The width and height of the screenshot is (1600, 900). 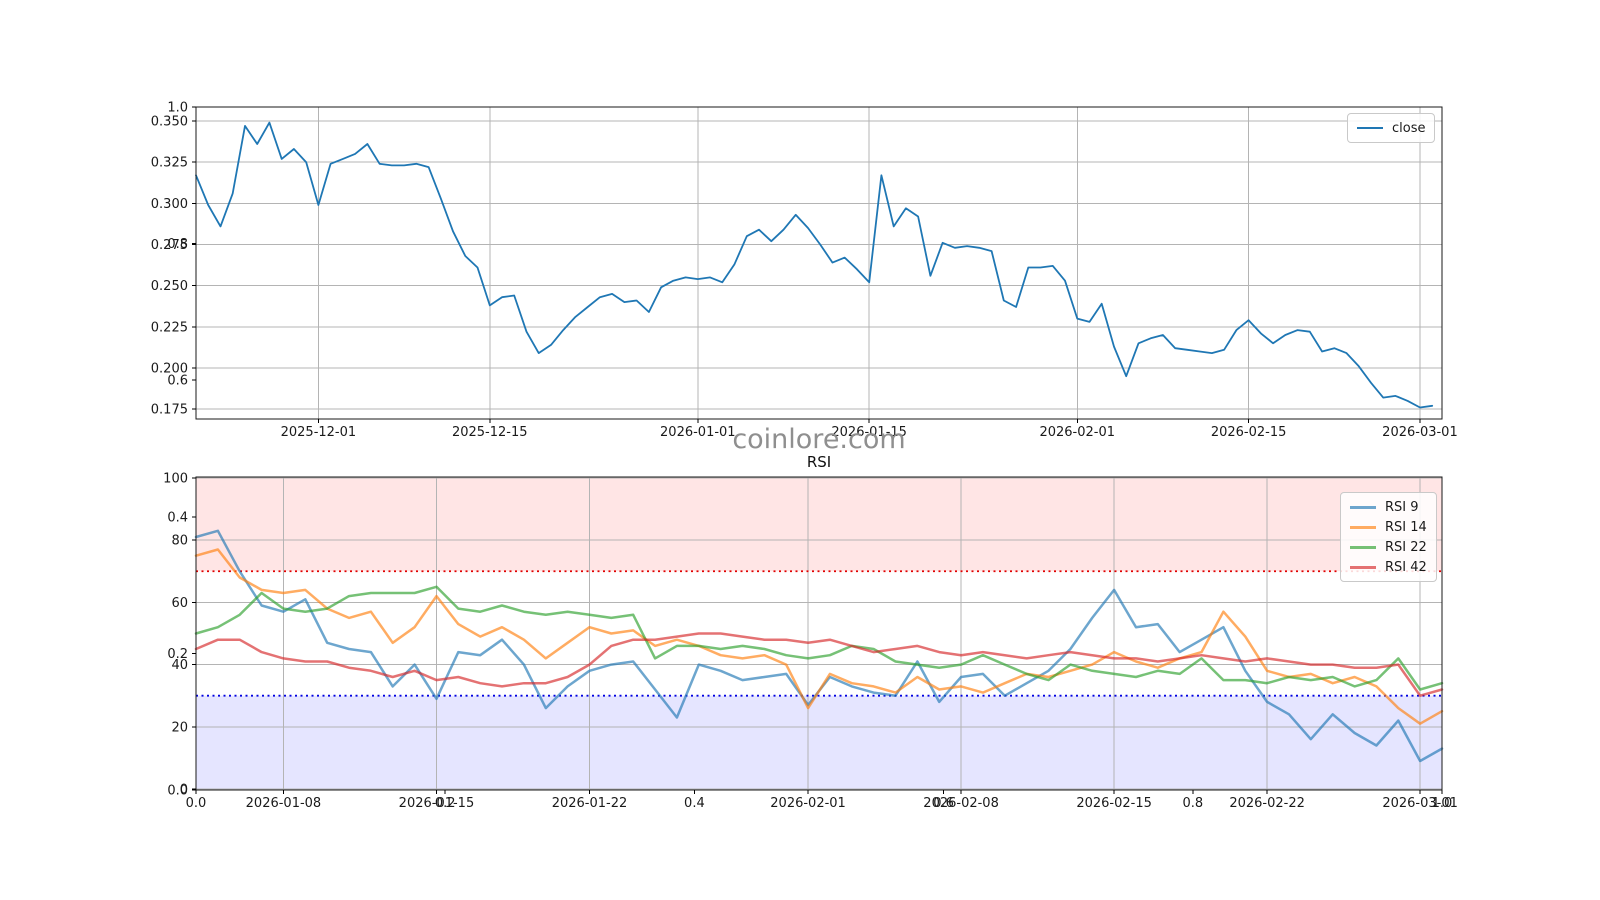 I want to click on svg-text: 80, so click(x=179, y=541).